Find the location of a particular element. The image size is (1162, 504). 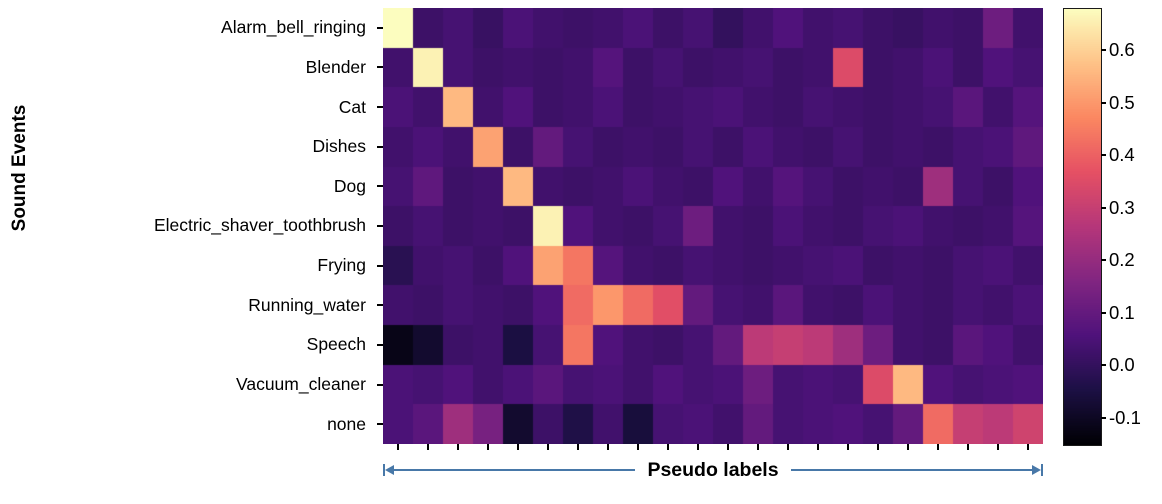

x-axis-title-row: Pseudo labels is located at coordinates (713, 470).